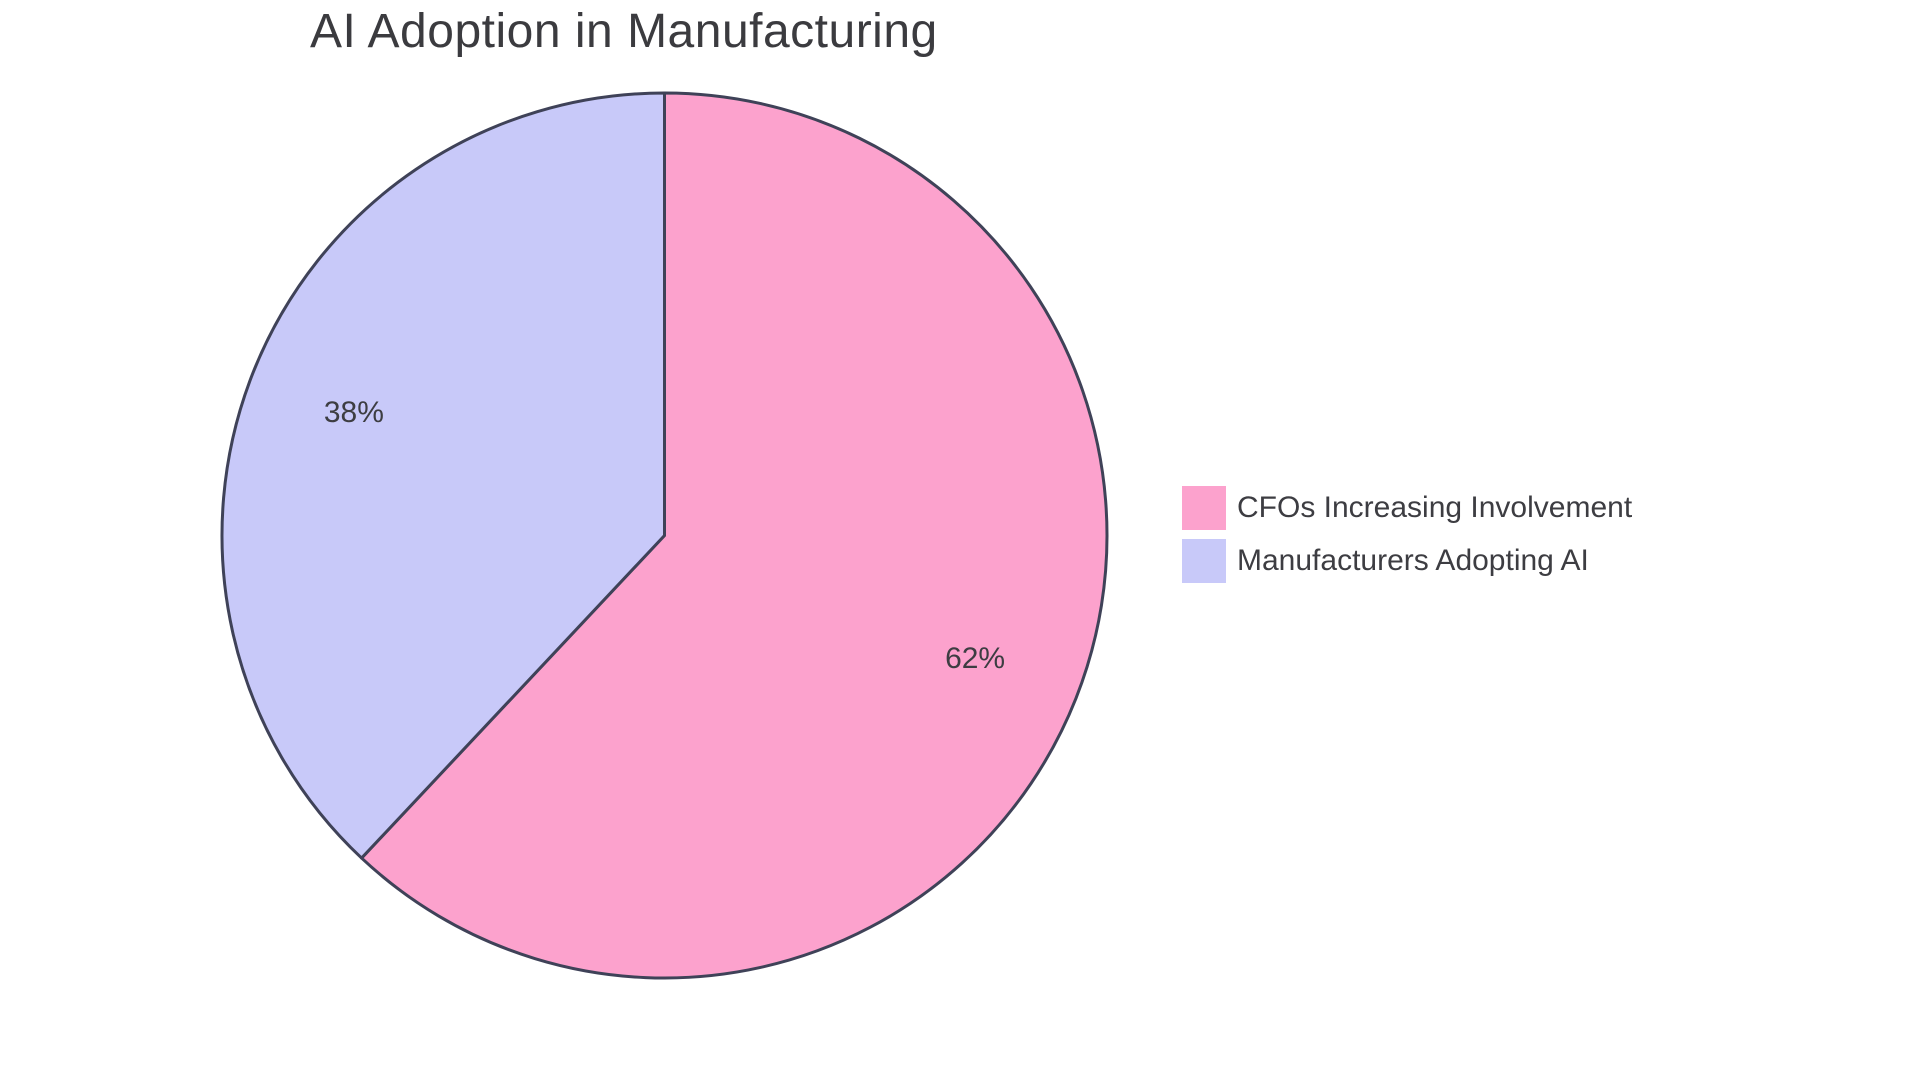 The width and height of the screenshot is (1920, 1083). I want to click on slice-label: 62%, so click(975, 658).